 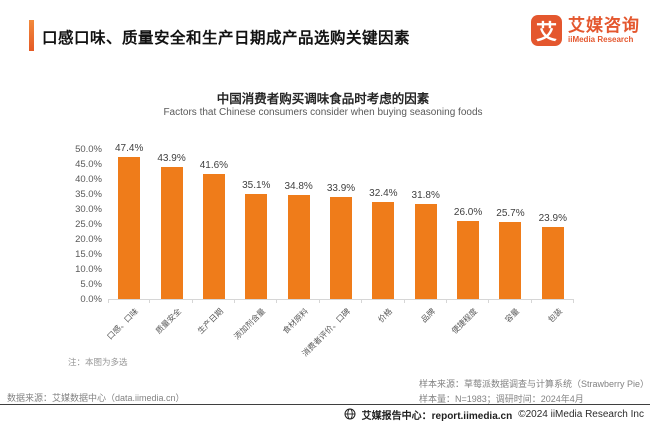 What do you see at coordinates (88, 239) in the screenshot?
I see `y-axis-label: 20.0%` at bounding box center [88, 239].